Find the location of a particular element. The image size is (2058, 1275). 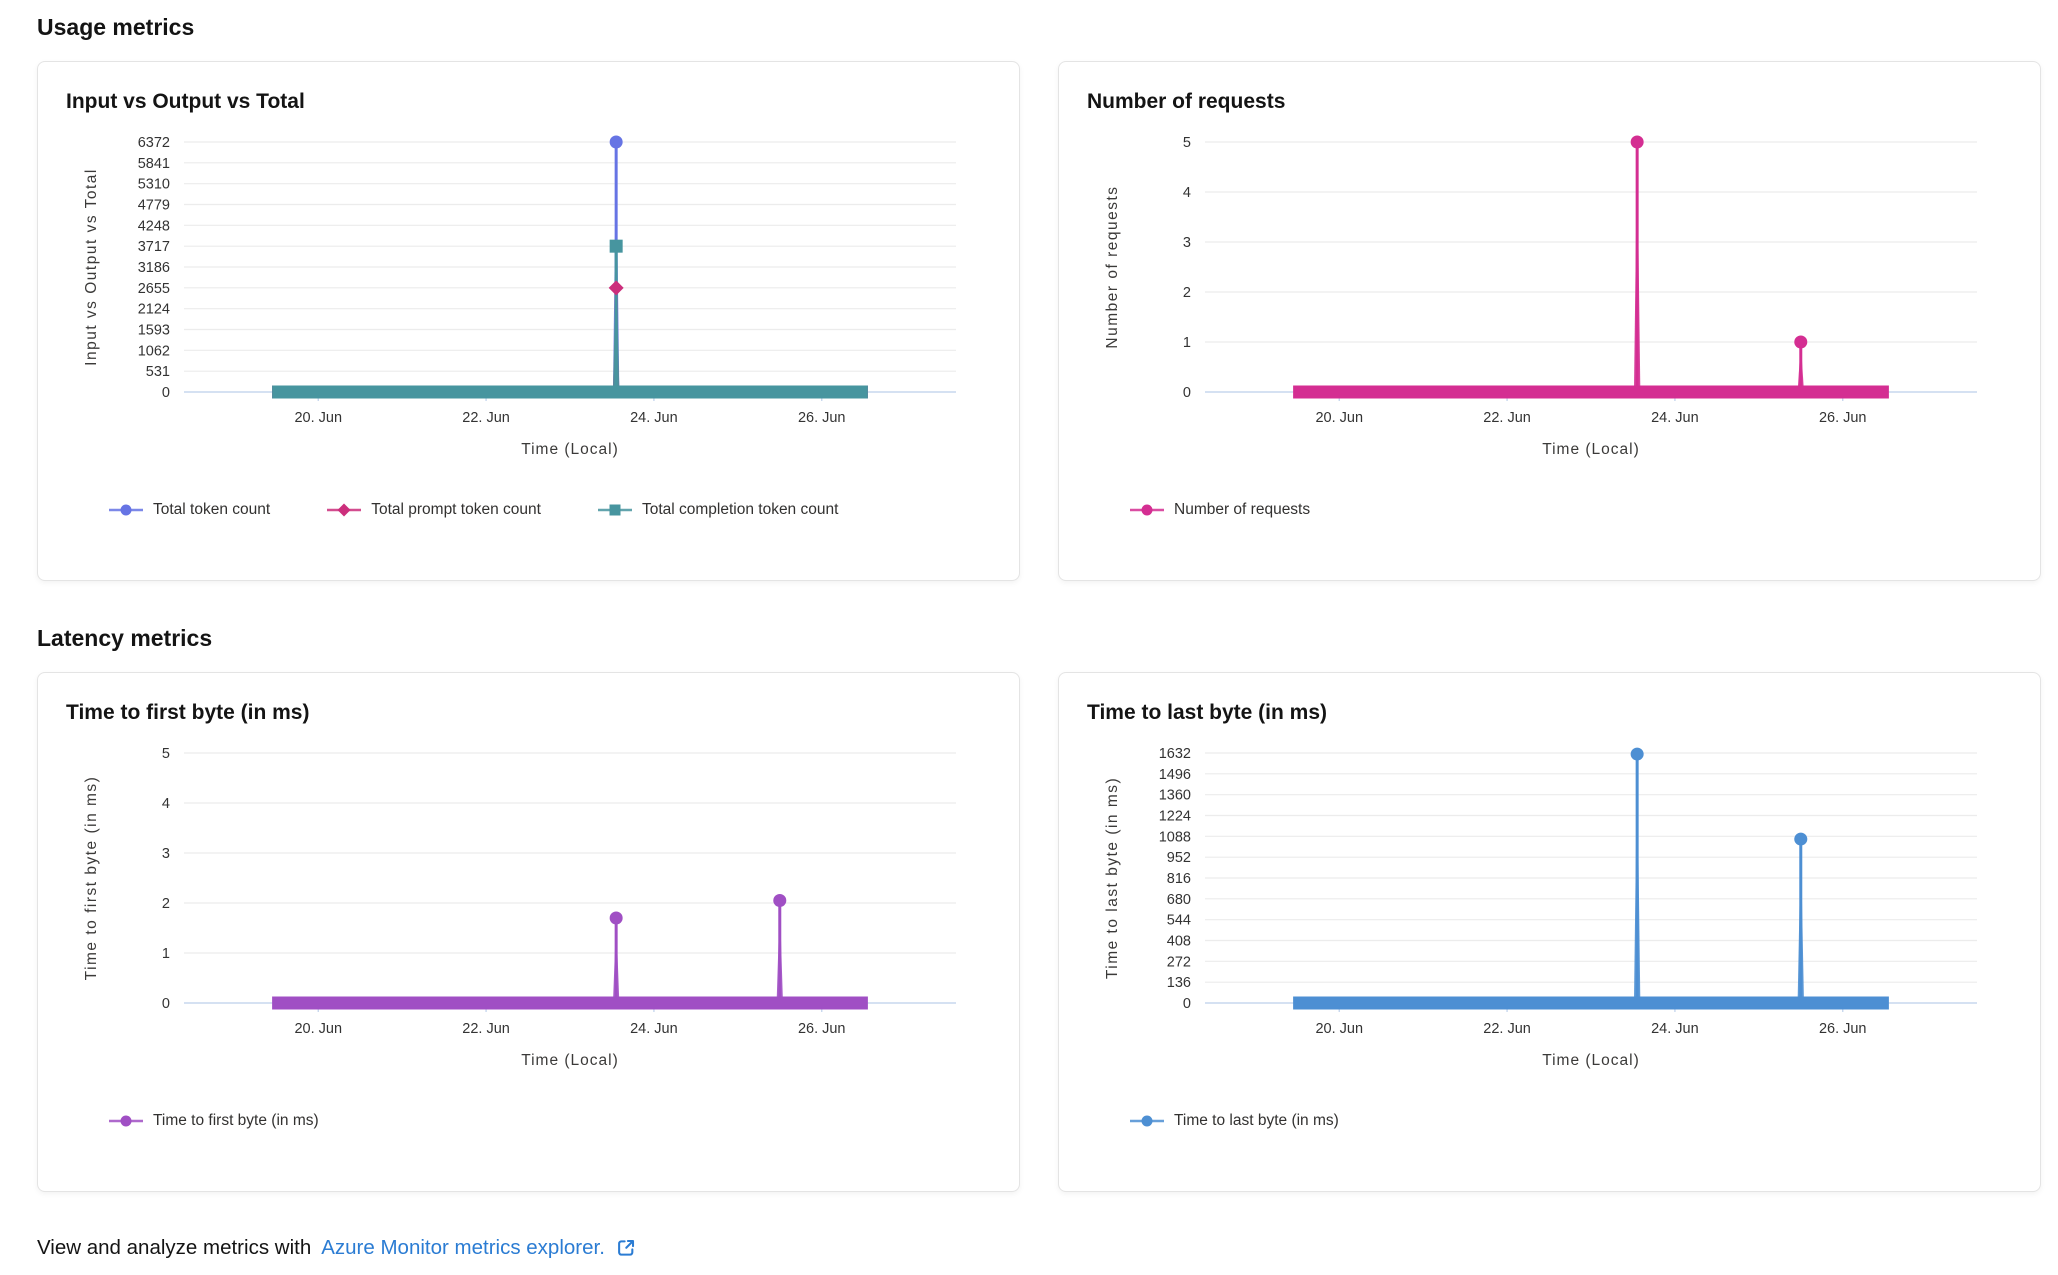

svg-text: Time to first byte (in ms) is located at coordinates (91, 878).